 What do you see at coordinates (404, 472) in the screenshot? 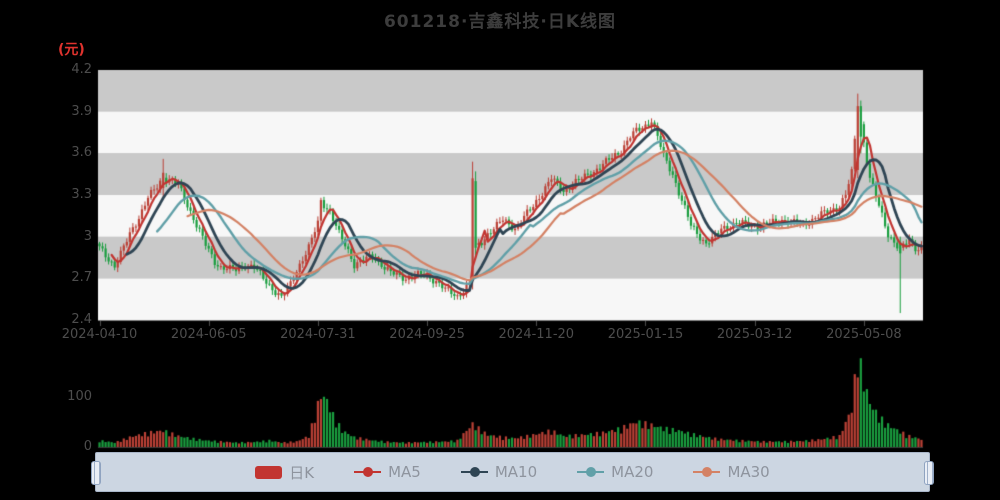
I see `legend-label: MA5` at bounding box center [404, 472].